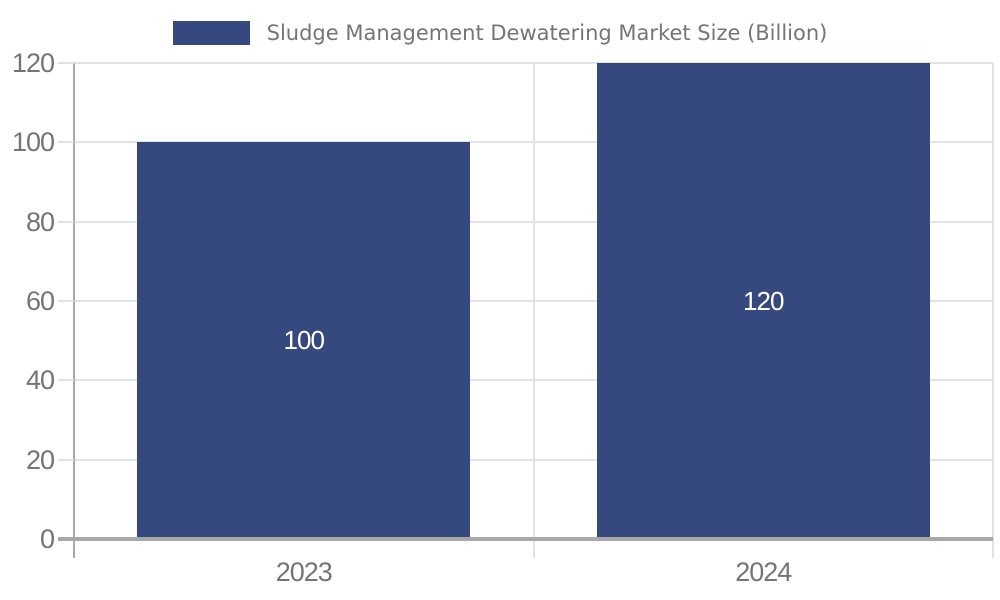  What do you see at coordinates (40, 380) in the screenshot?
I see `y-tick-label: 40` at bounding box center [40, 380].